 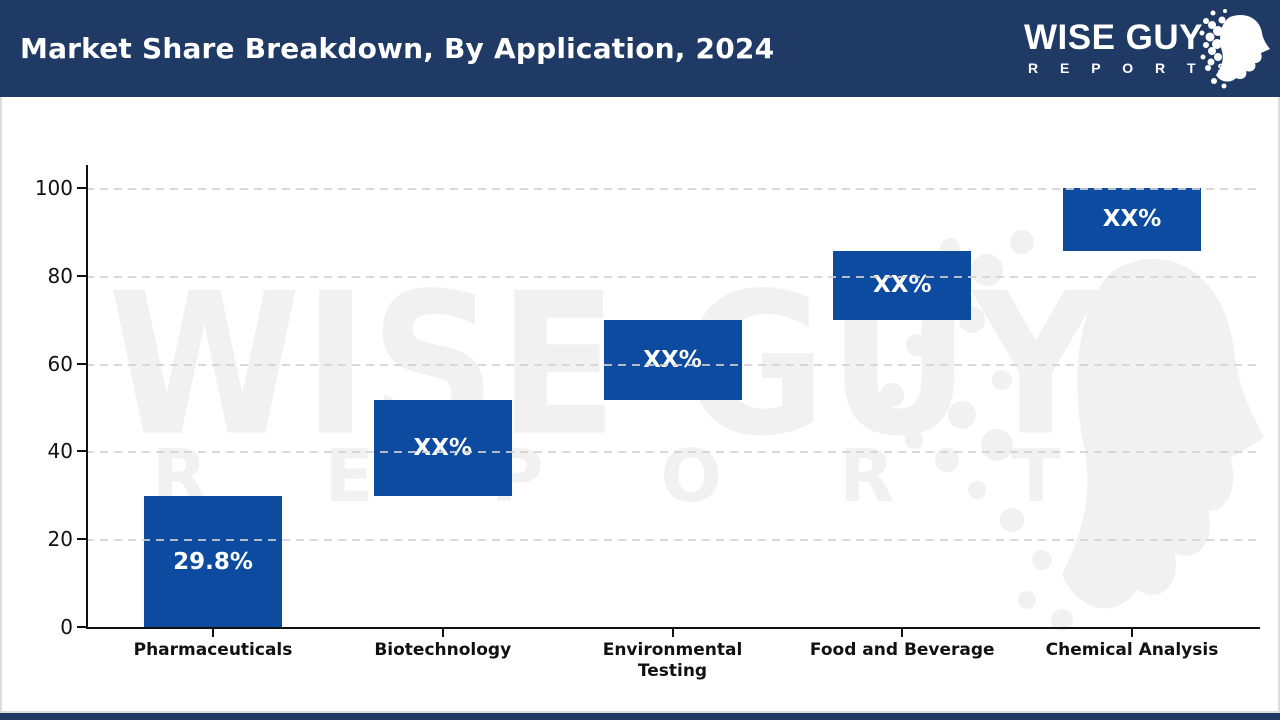 What do you see at coordinates (672, 661) in the screenshot?
I see `x-category-label: Environmental Testing` at bounding box center [672, 661].